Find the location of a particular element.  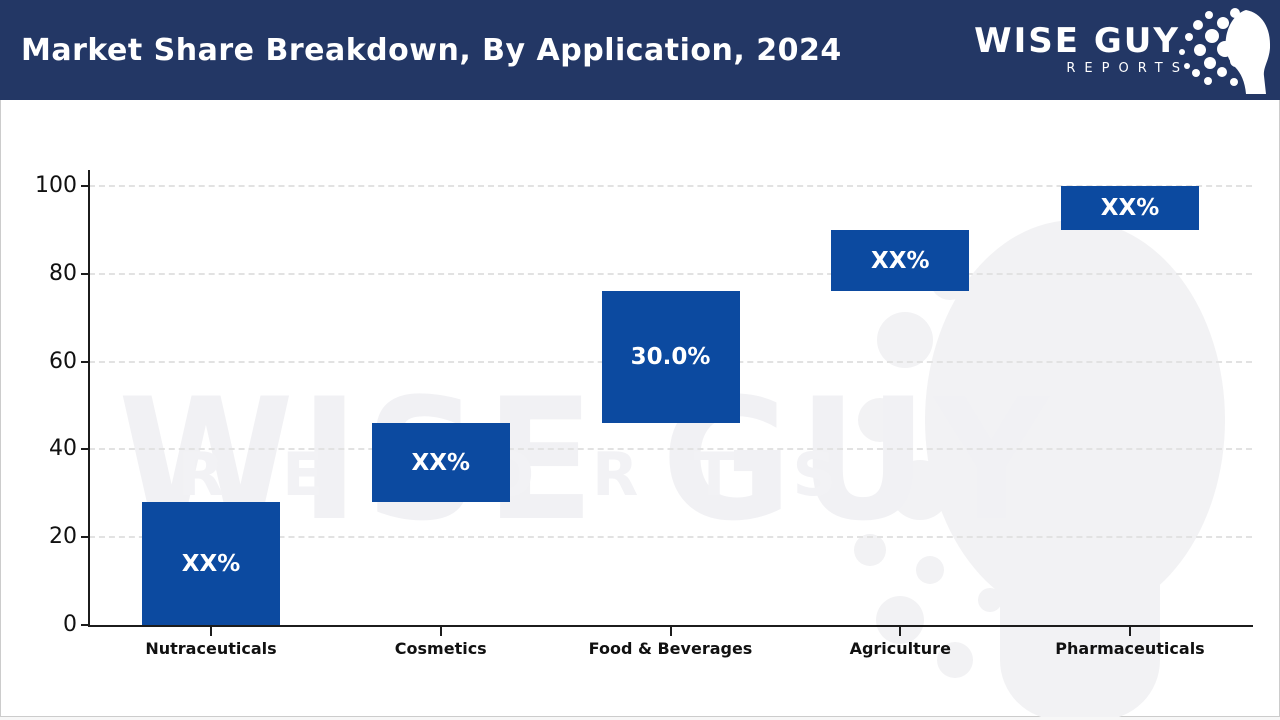

bar-food-beverages: 30.0% is located at coordinates (670, 357).